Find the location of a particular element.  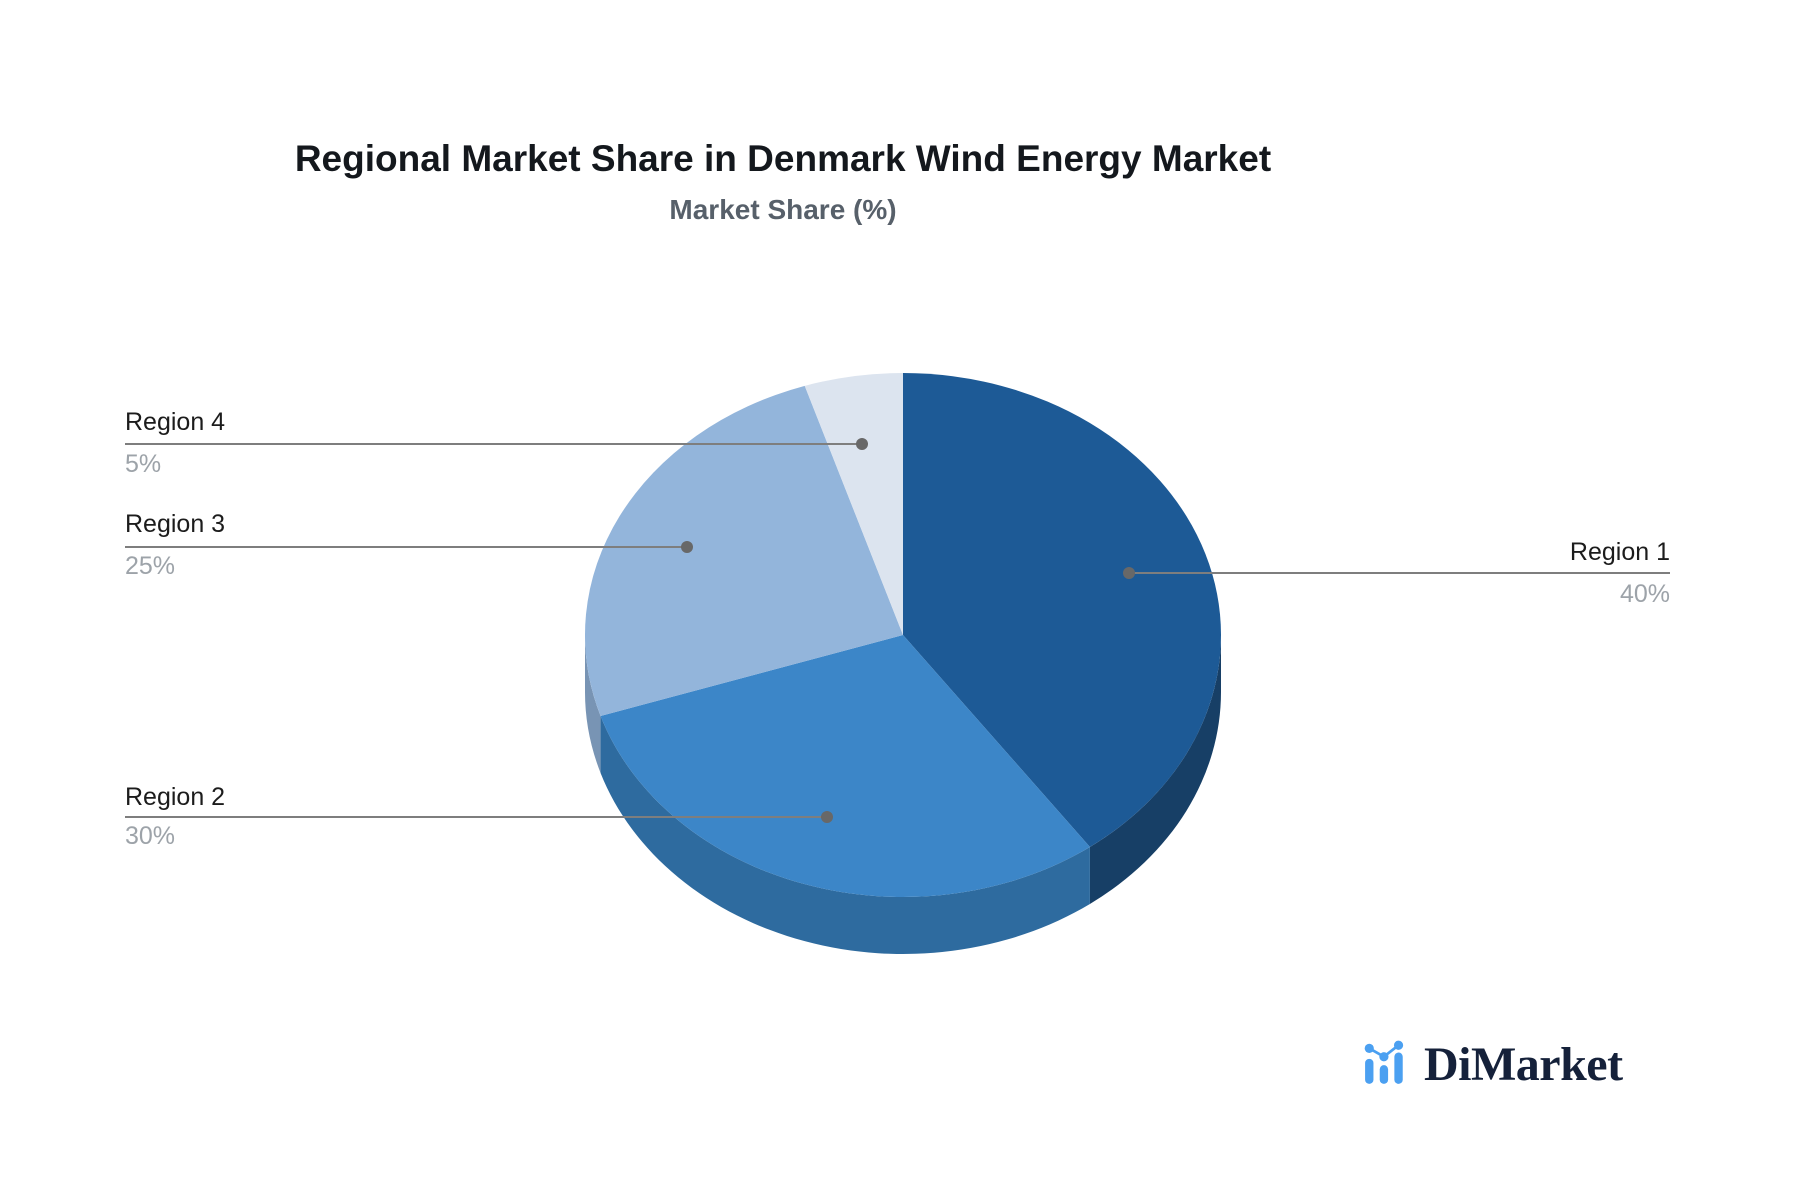

chart-subtitle: Market Share (%) is located at coordinates (783, 209).